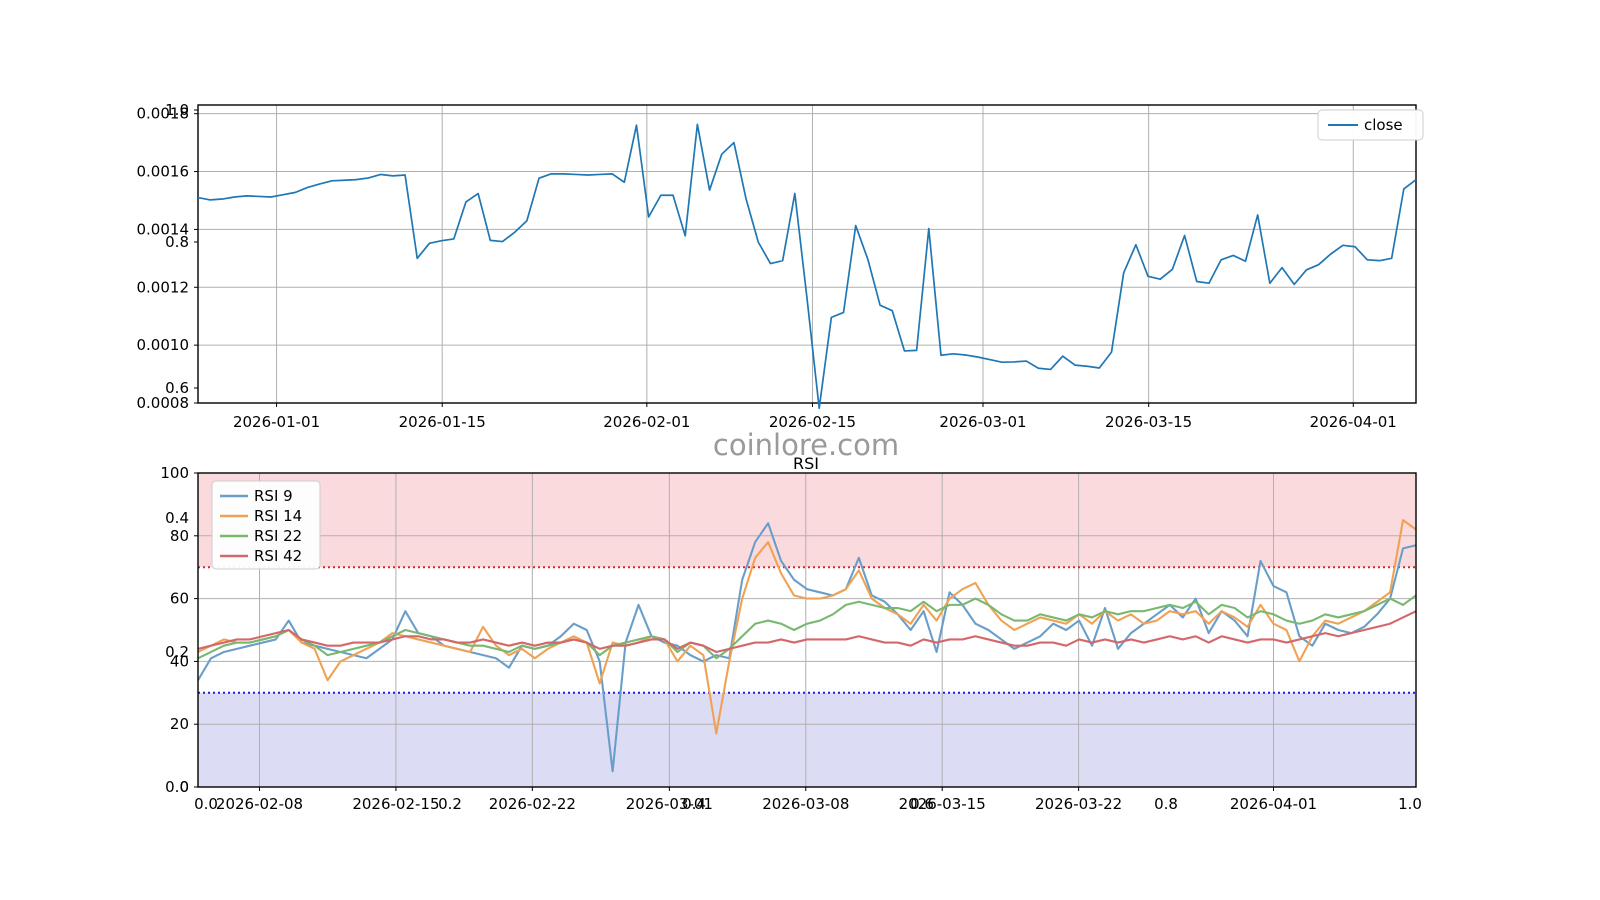 This screenshot has height=900, width=1600. I want to click on rsi-xtick-label-secondary: 0.4, so click(694, 804).